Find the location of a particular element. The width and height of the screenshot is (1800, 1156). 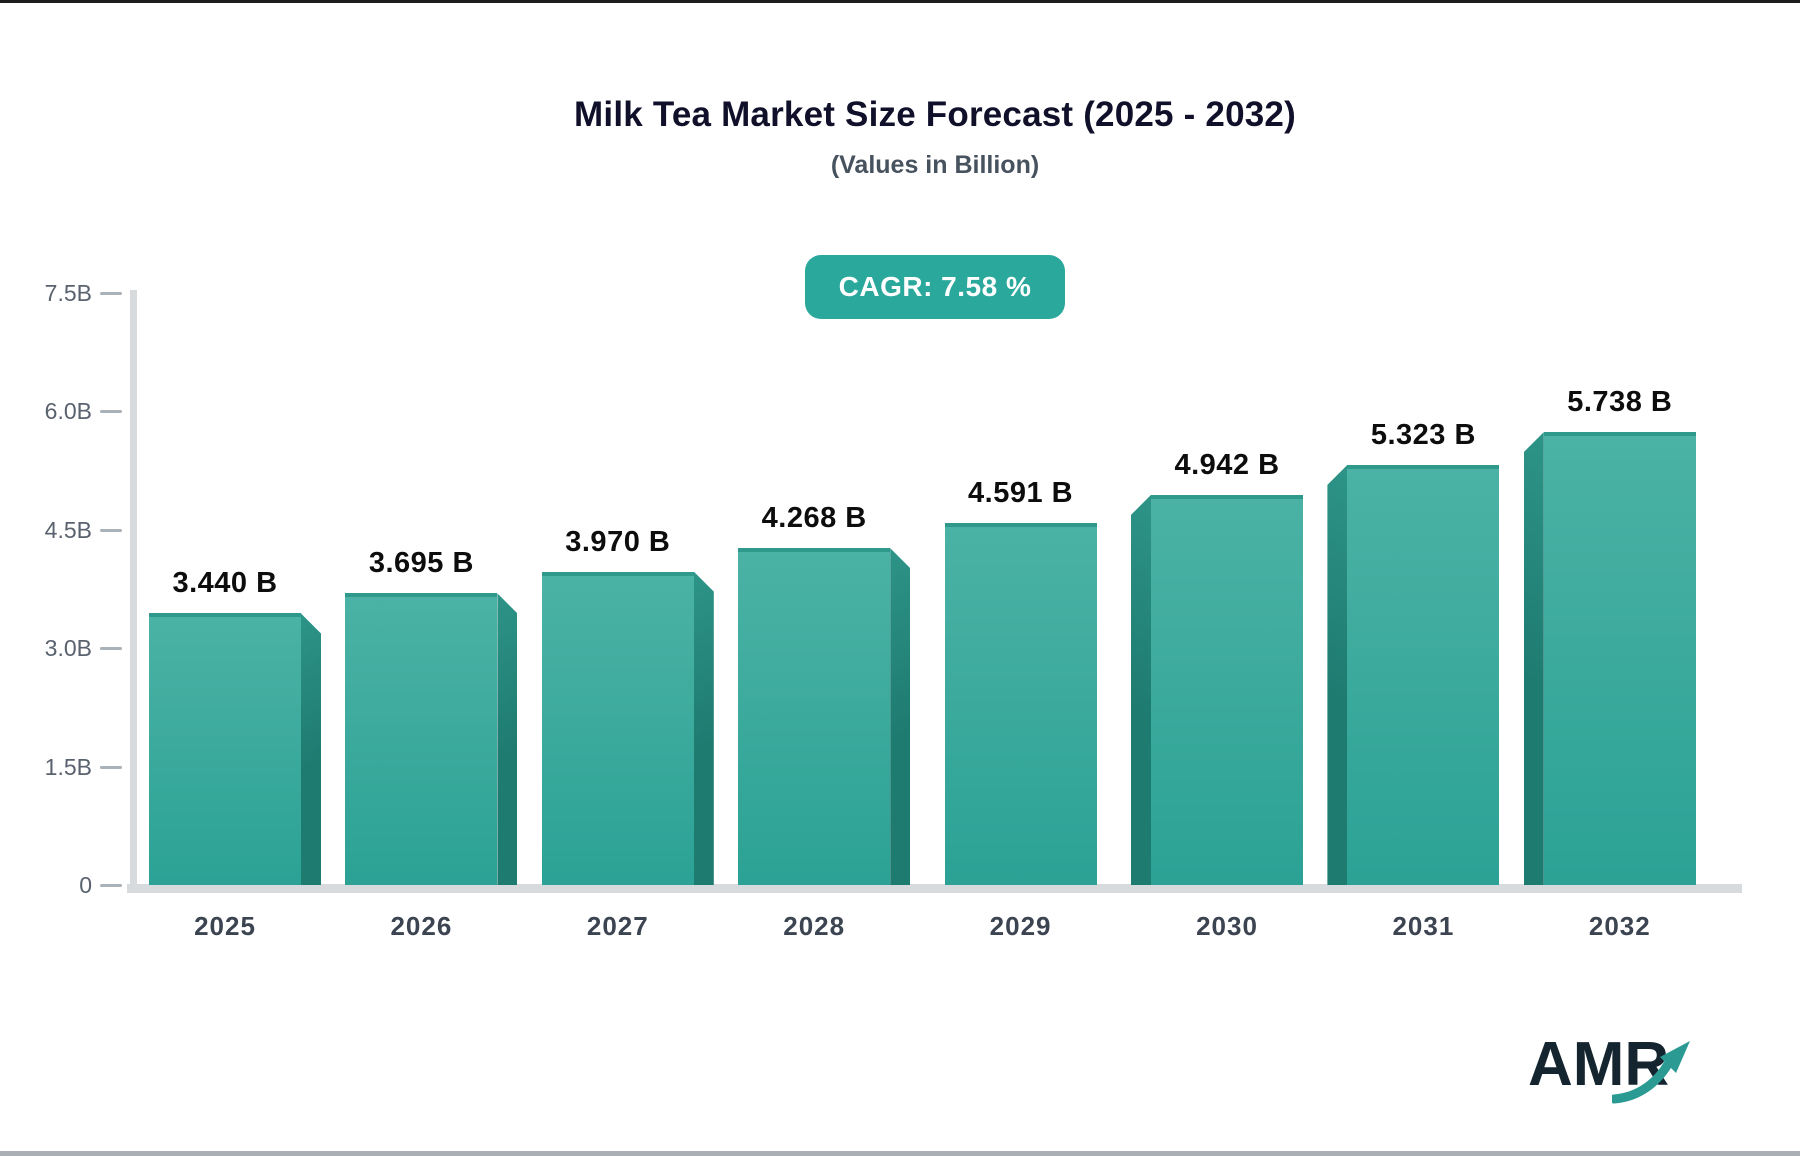

y-tick-label: 4.5B is located at coordinates (68, 529).